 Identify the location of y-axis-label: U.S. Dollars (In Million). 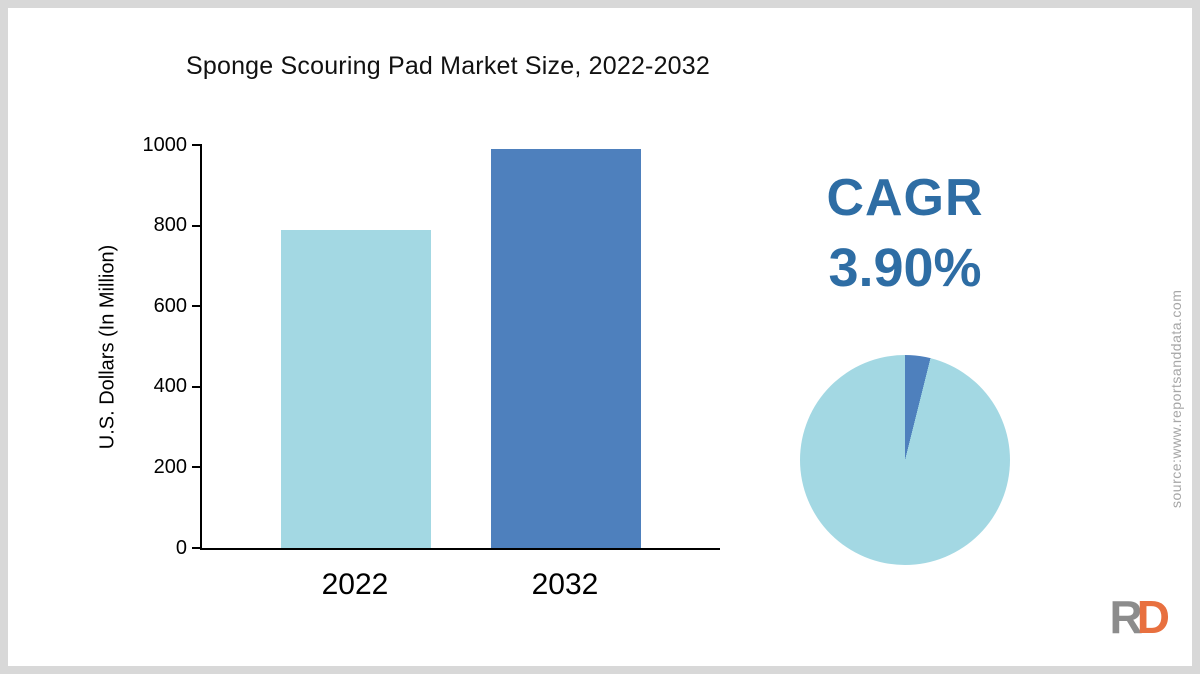
(107, 347).